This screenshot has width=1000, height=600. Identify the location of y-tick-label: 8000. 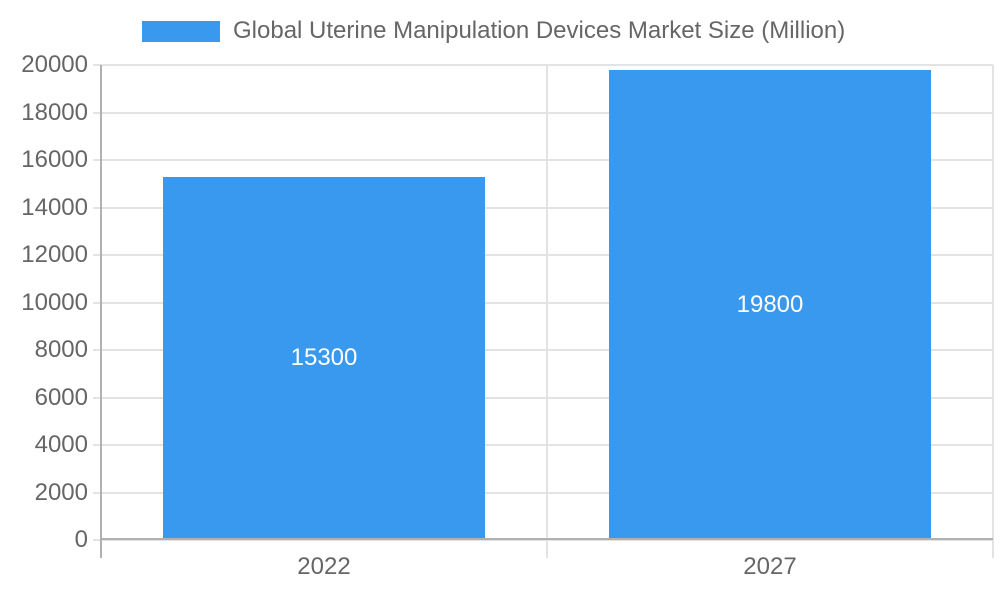
(61, 349).